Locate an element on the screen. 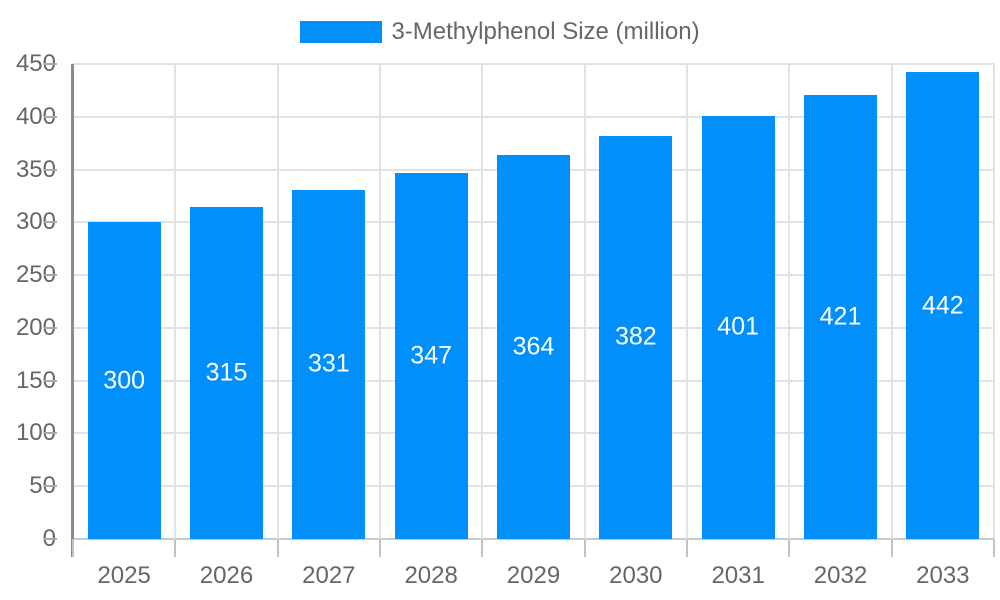 The height and width of the screenshot is (600, 1000). bar-2028 is located at coordinates (431, 355).